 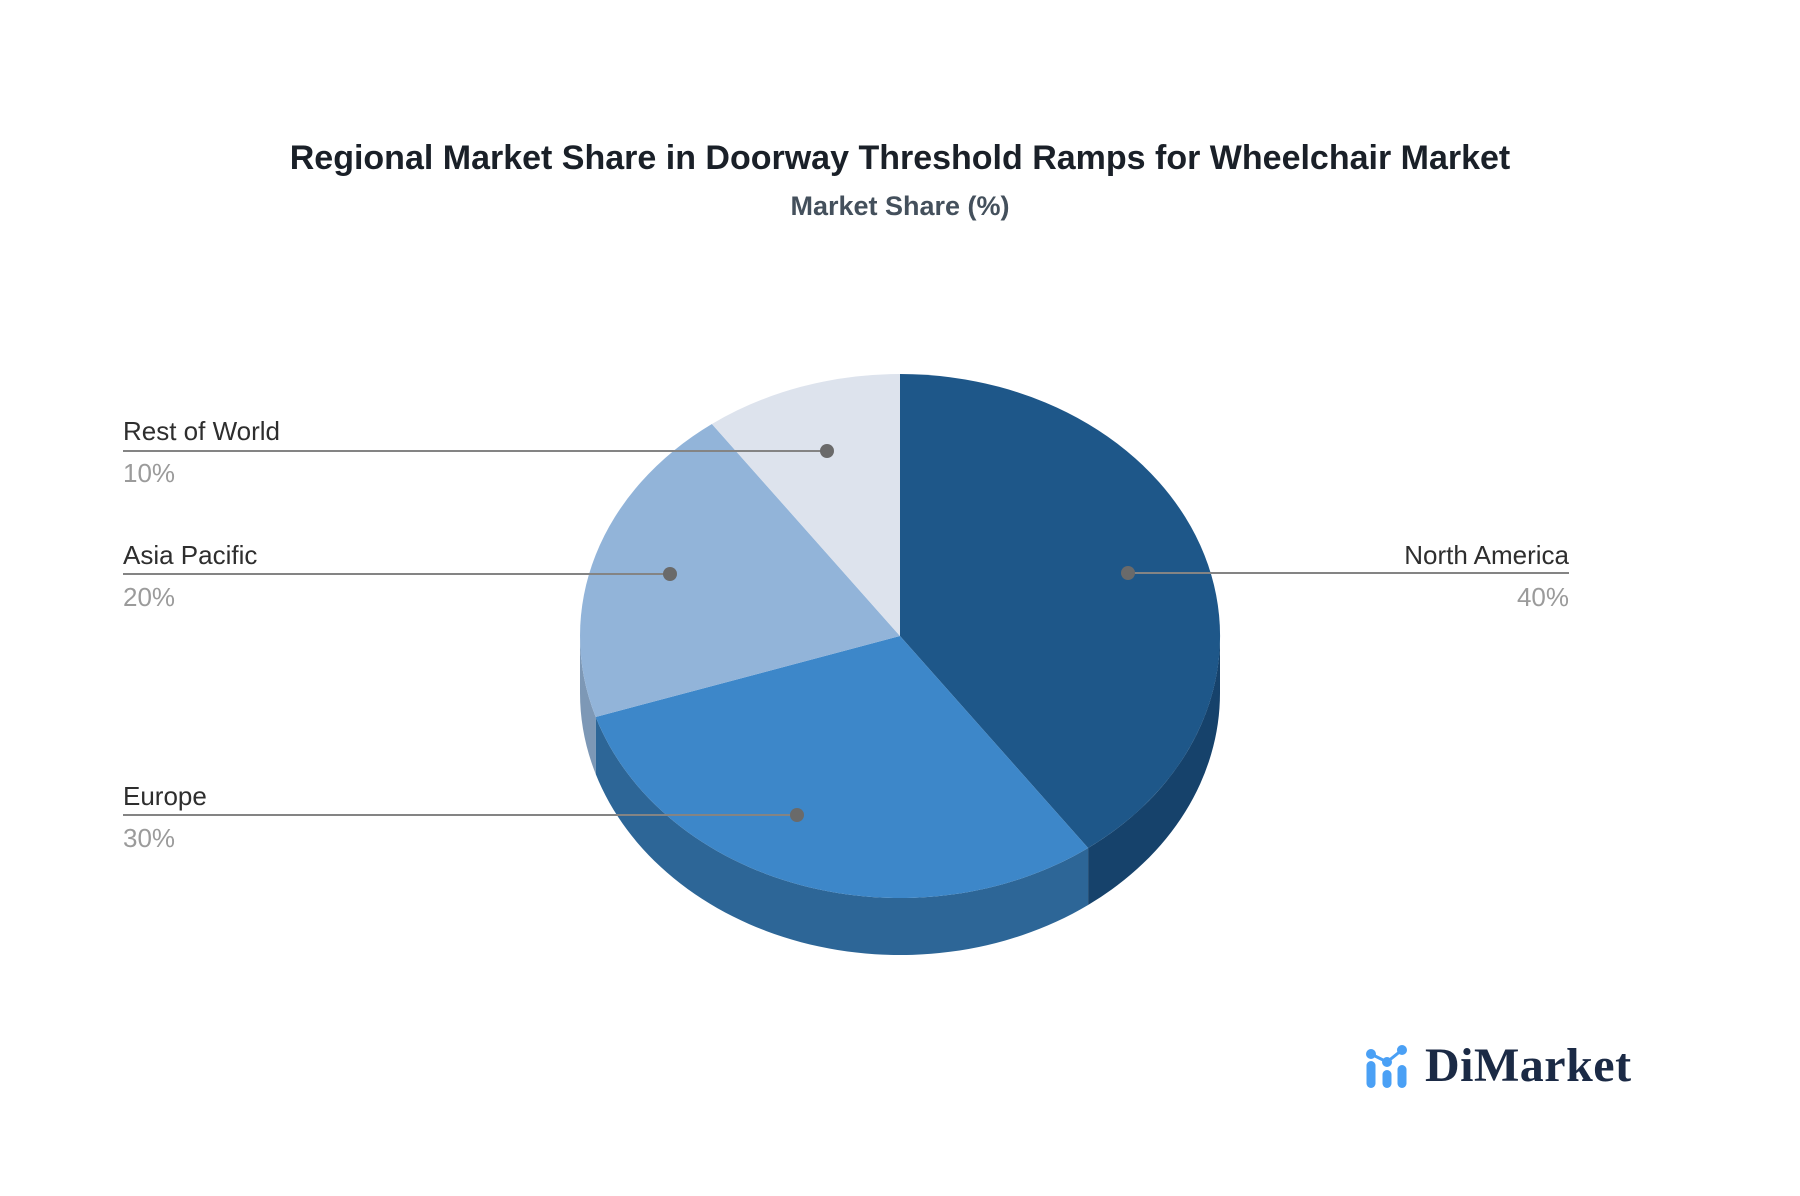 What do you see at coordinates (670, 574) in the screenshot?
I see `leader-dot-asia-pacific` at bounding box center [670, 574].